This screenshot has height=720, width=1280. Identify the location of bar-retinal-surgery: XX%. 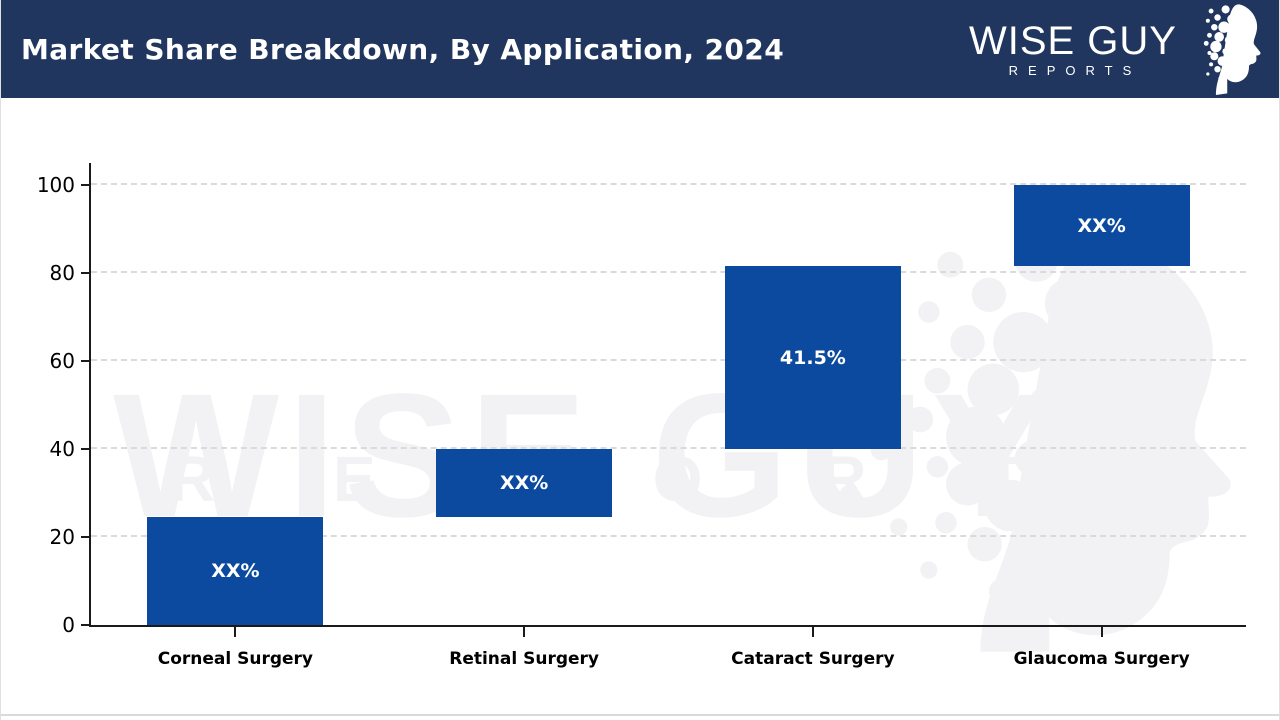
(524, 483).